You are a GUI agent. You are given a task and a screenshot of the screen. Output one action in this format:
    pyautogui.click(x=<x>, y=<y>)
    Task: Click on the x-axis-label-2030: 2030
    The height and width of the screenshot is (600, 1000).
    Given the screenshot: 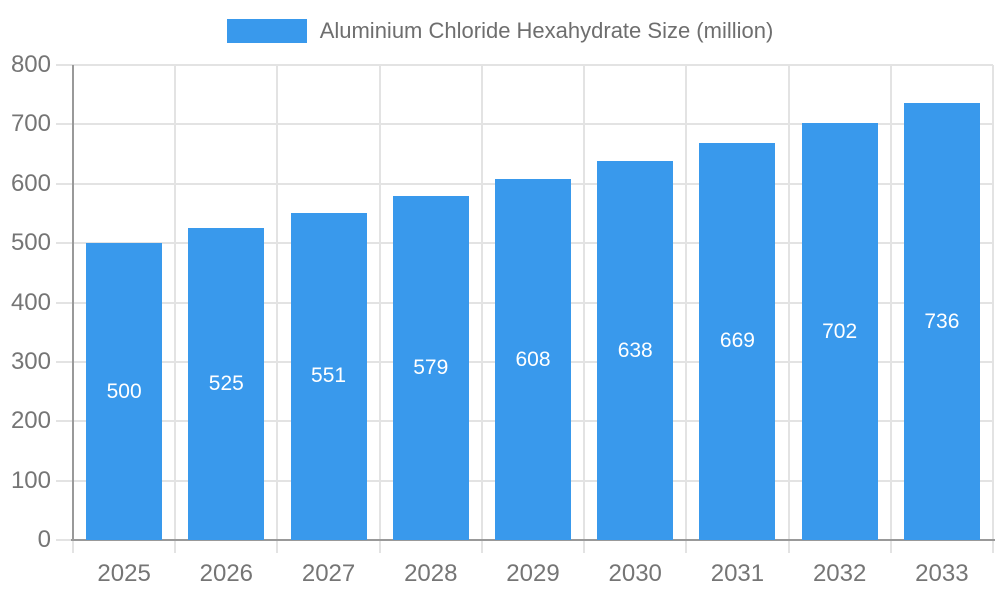 What is the action you would take?
    pyautogui.click(x=635, y=573)
    